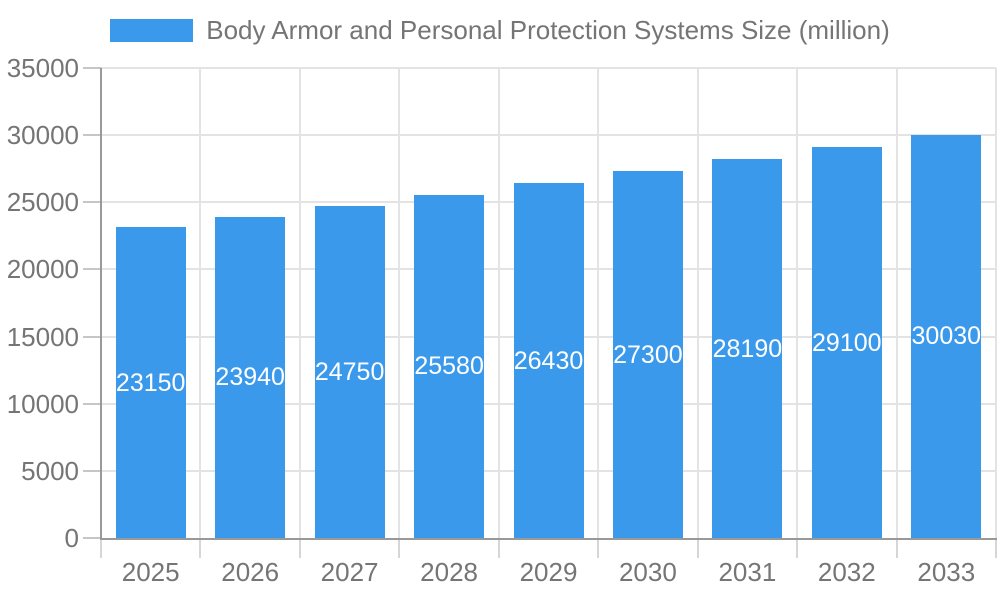  What do you see at coordinates (647, 572) in the screenshot?
I see `x-axis-label: 2030` at bounding box center [647, 572].